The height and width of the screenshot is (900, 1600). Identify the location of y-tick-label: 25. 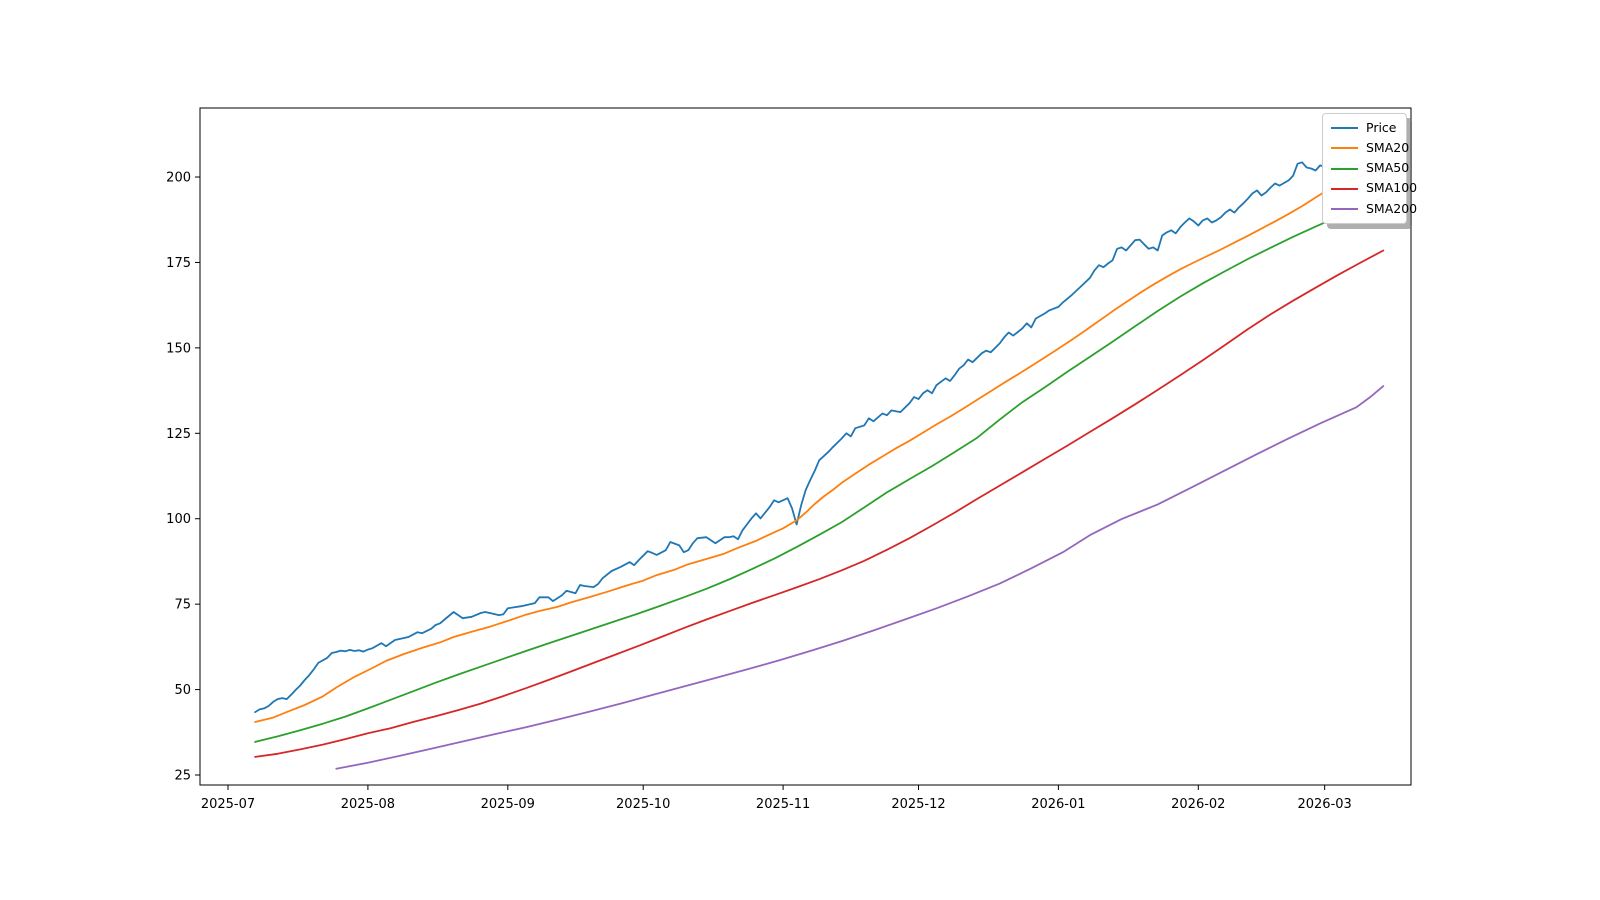
(182, 776).